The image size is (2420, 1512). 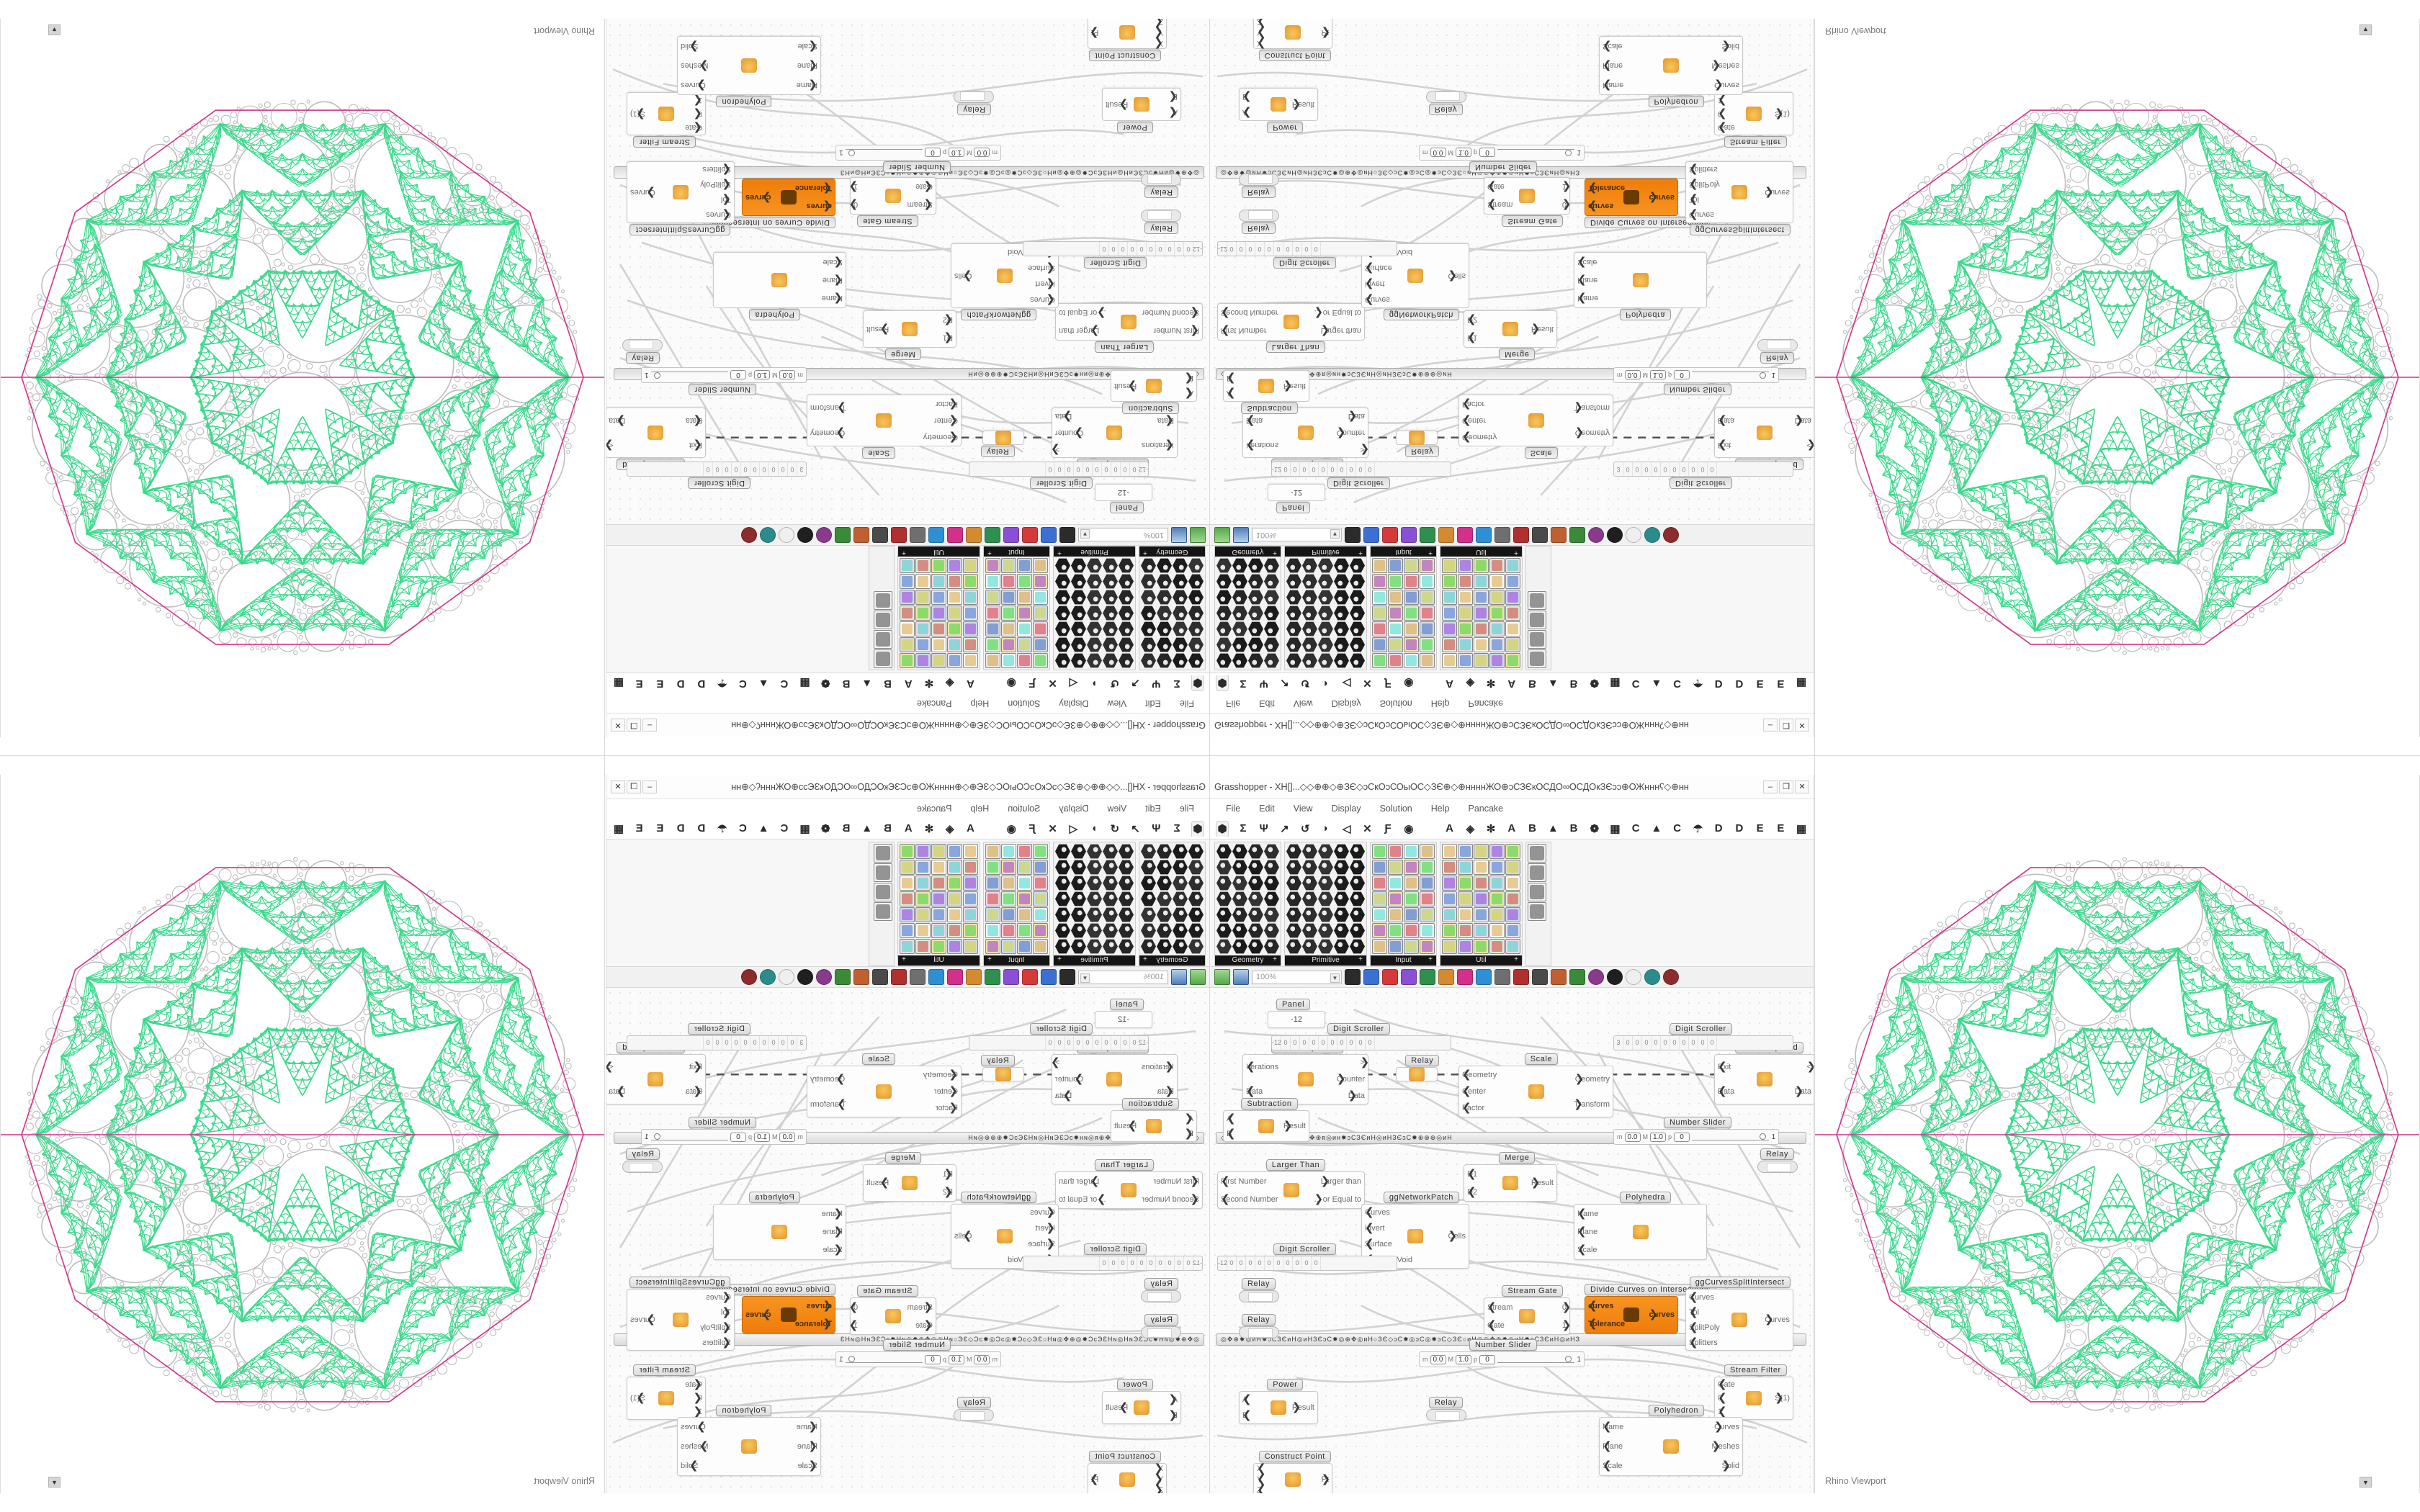 I want to click on chevron-down-icon: ▼, so click(x=1335, y=534).